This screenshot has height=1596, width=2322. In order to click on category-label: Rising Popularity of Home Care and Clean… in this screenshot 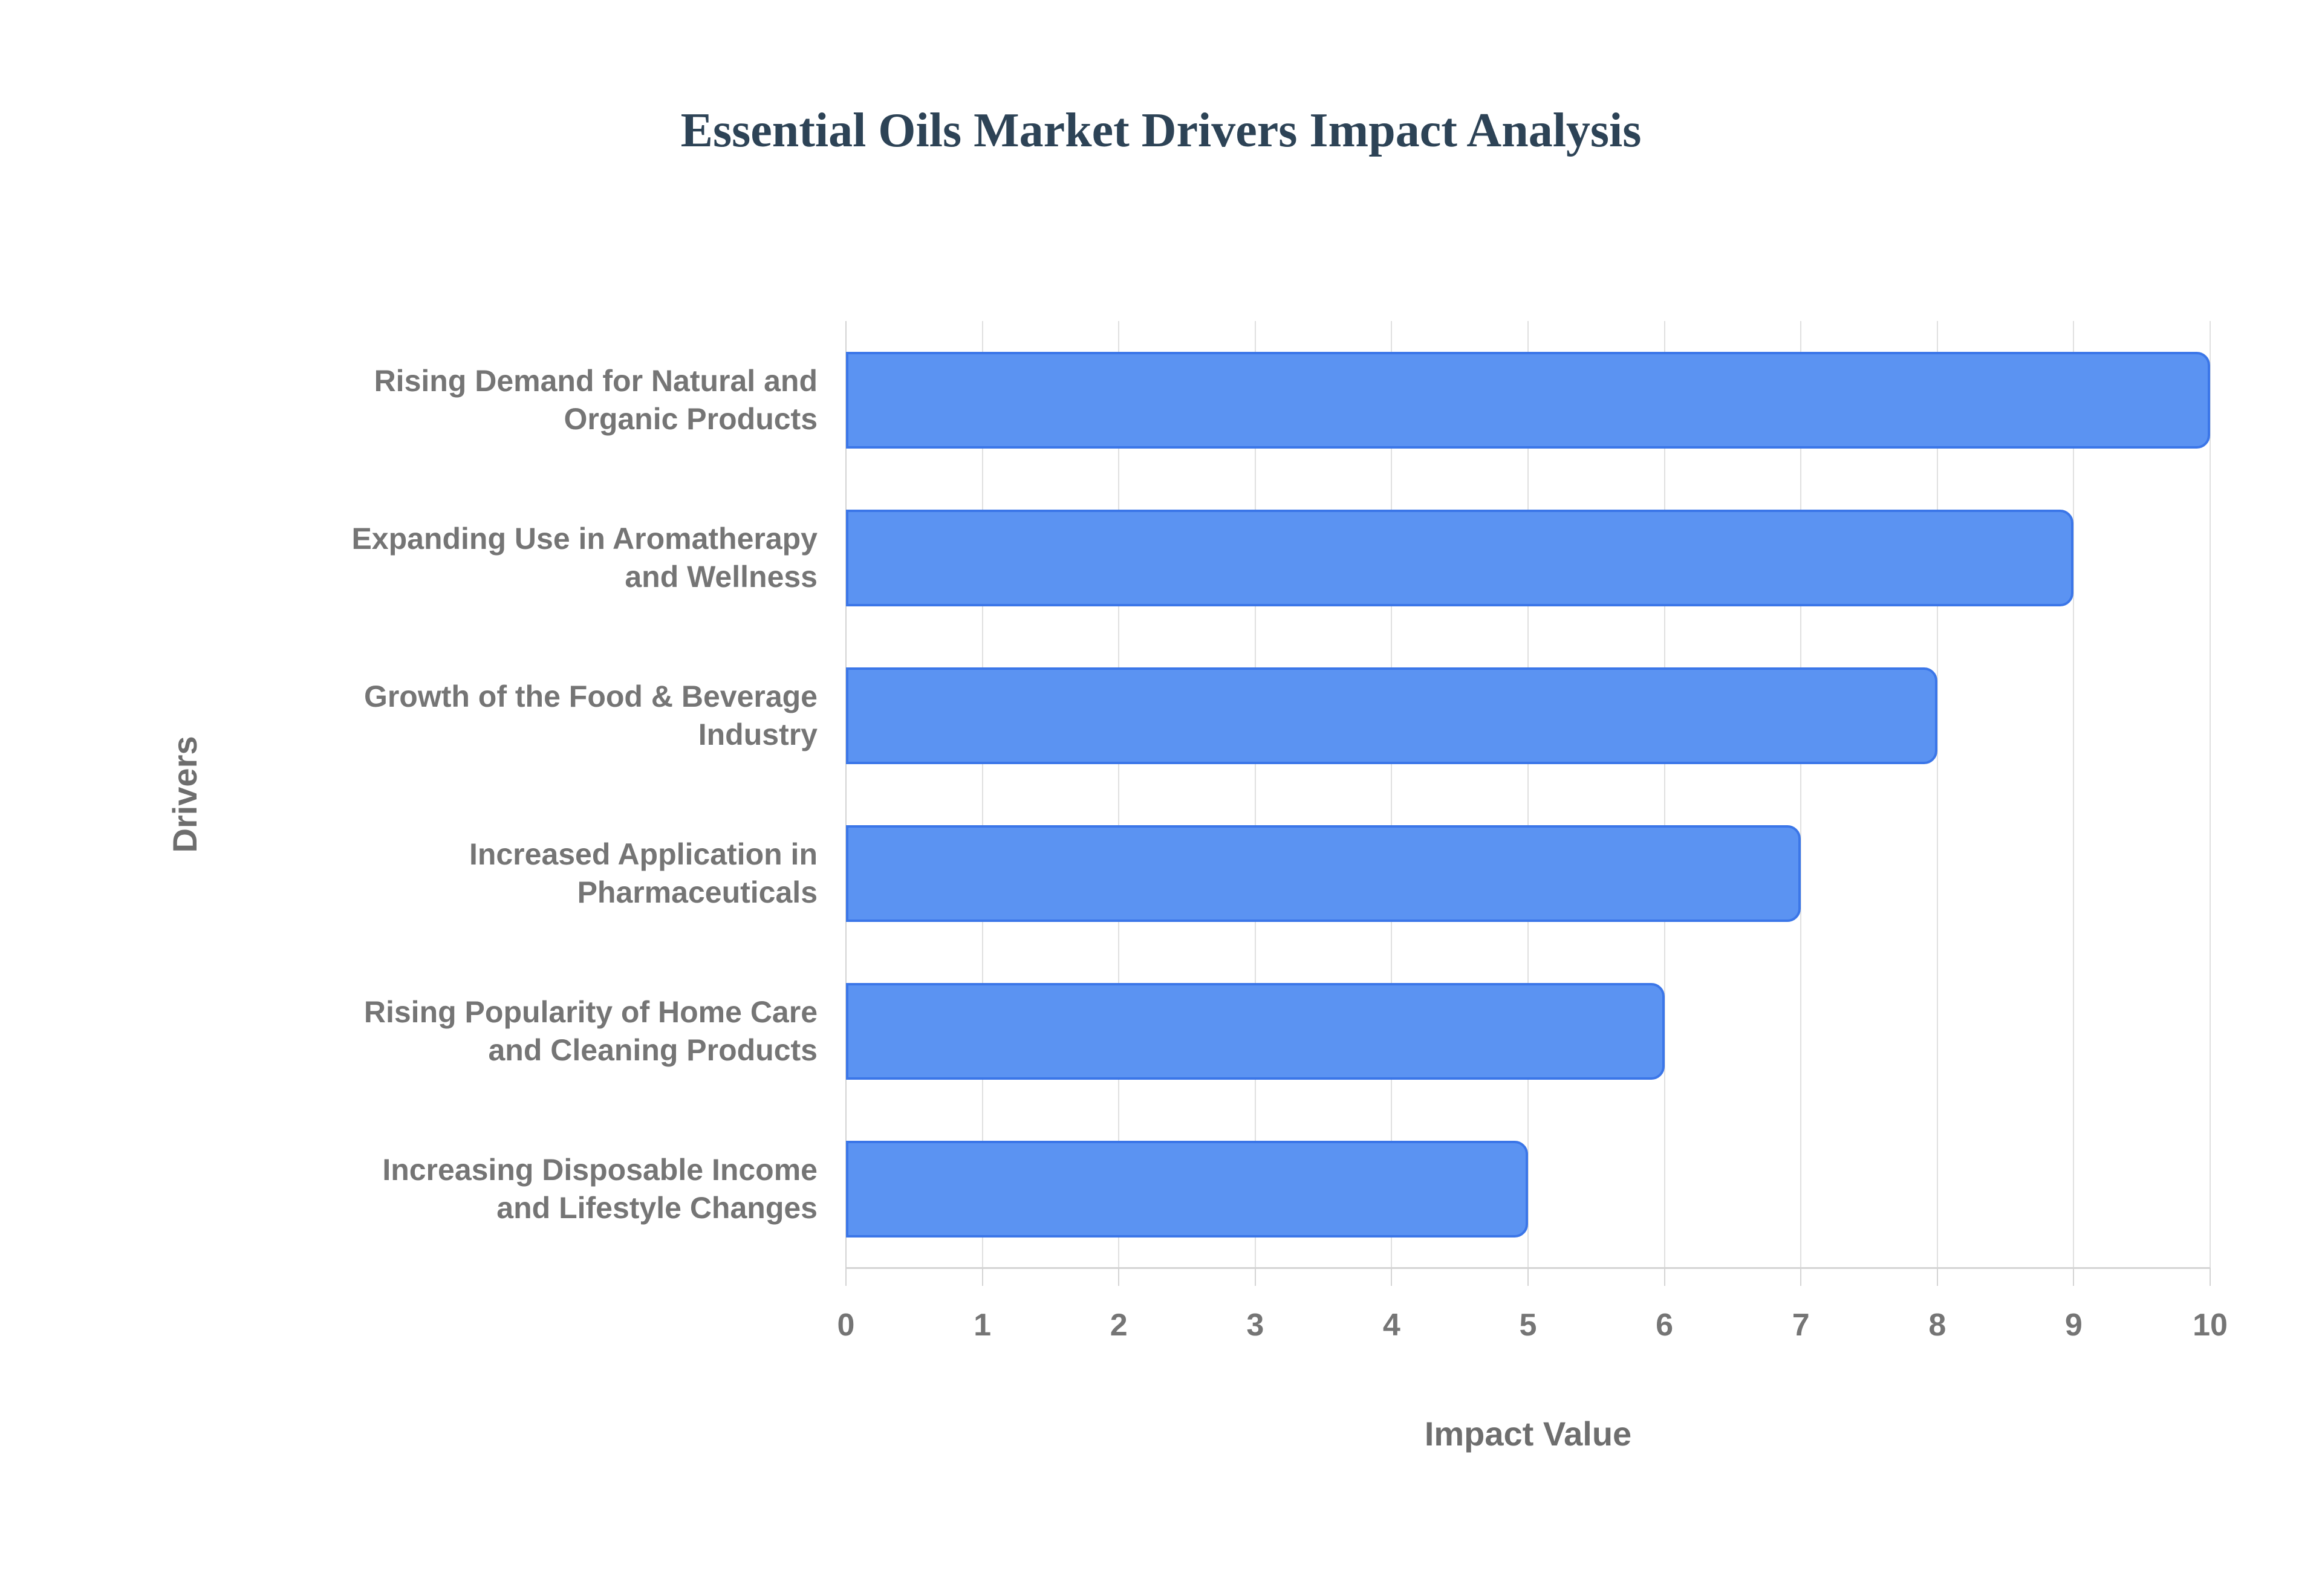, I will do `click(590, 1030)`.